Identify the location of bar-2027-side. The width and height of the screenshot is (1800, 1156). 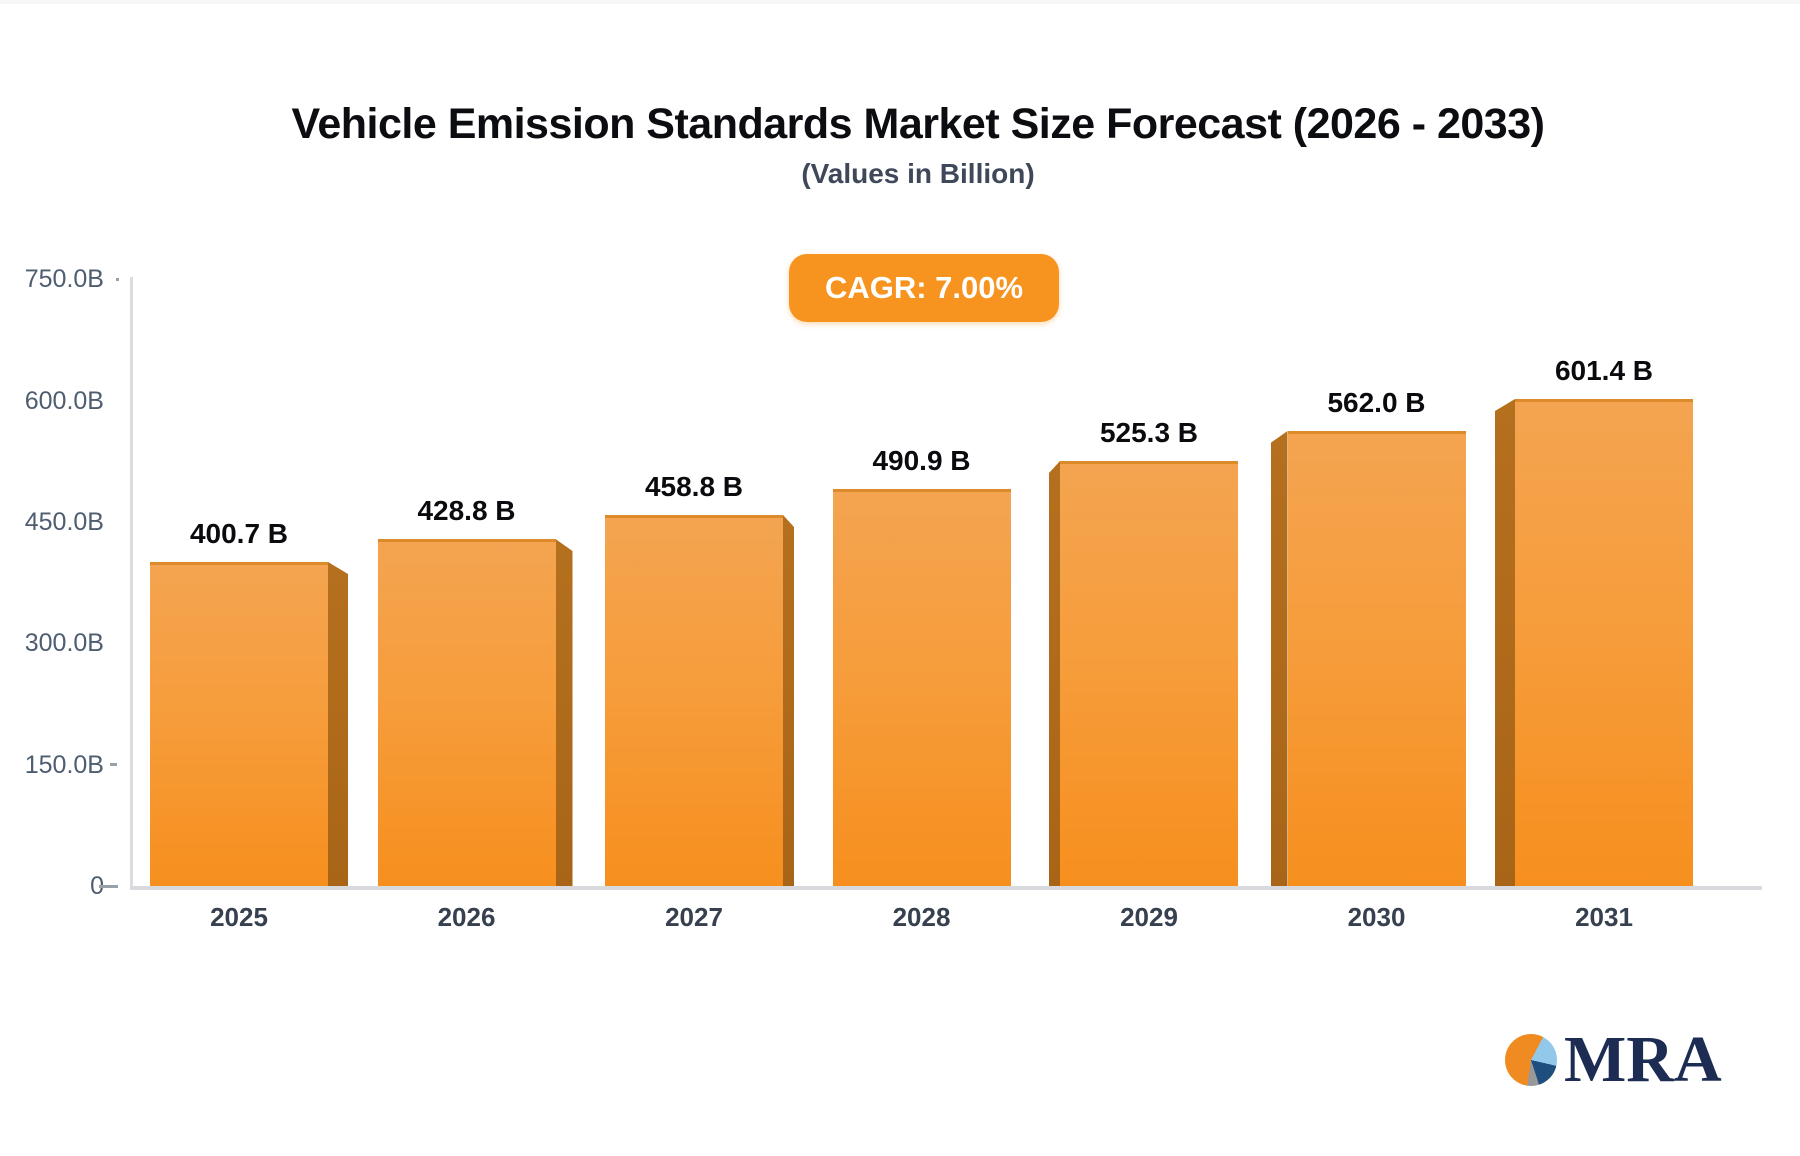
(788, 700).